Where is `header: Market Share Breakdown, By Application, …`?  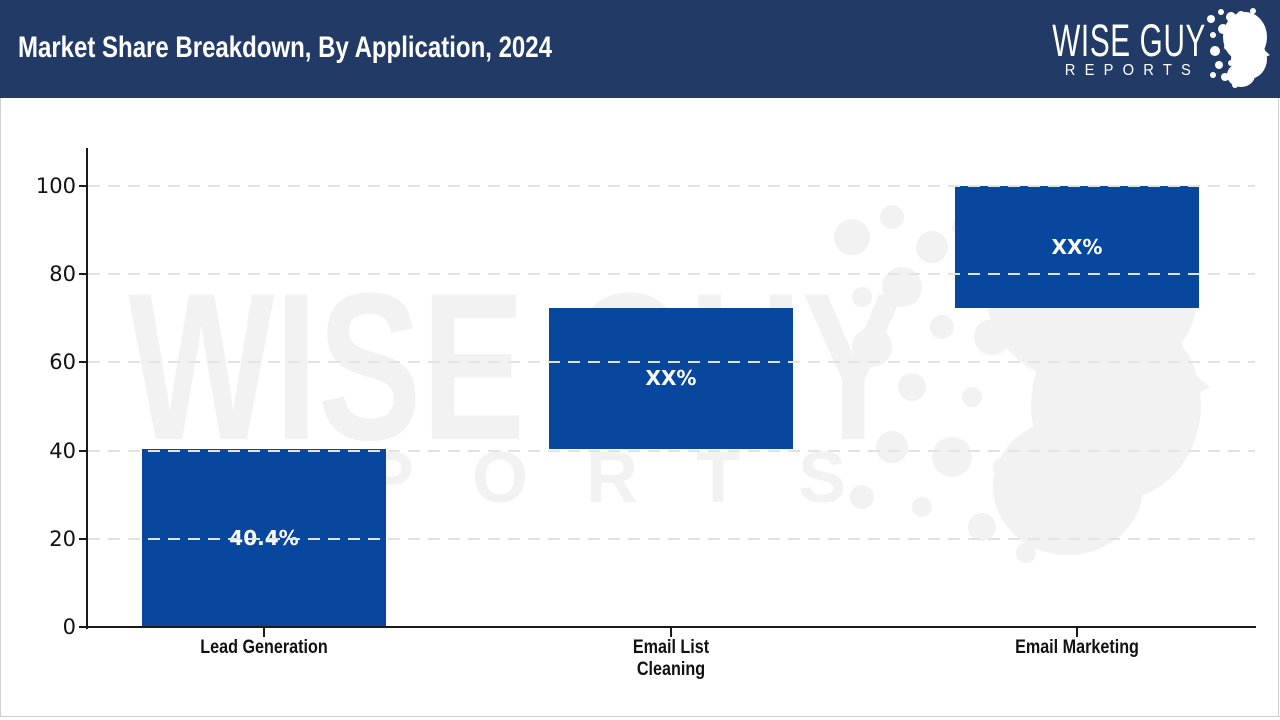 header: Market Share Breakdown, By Application, … is located at coordinates (640, 49).